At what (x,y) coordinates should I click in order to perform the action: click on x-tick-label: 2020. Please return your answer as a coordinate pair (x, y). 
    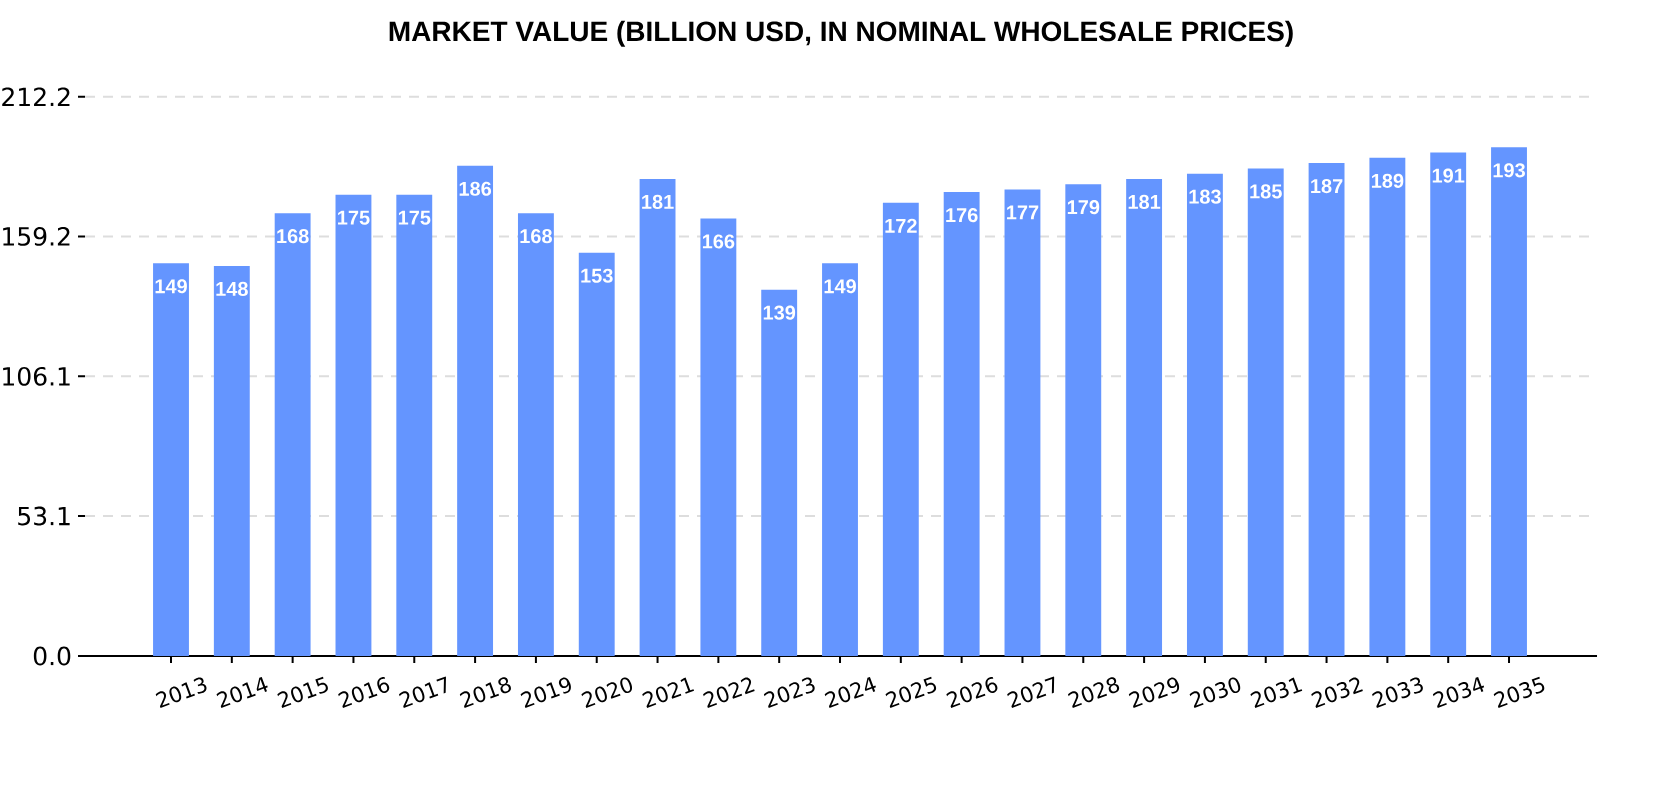
    Looking at the image, I should click on (607, 692).